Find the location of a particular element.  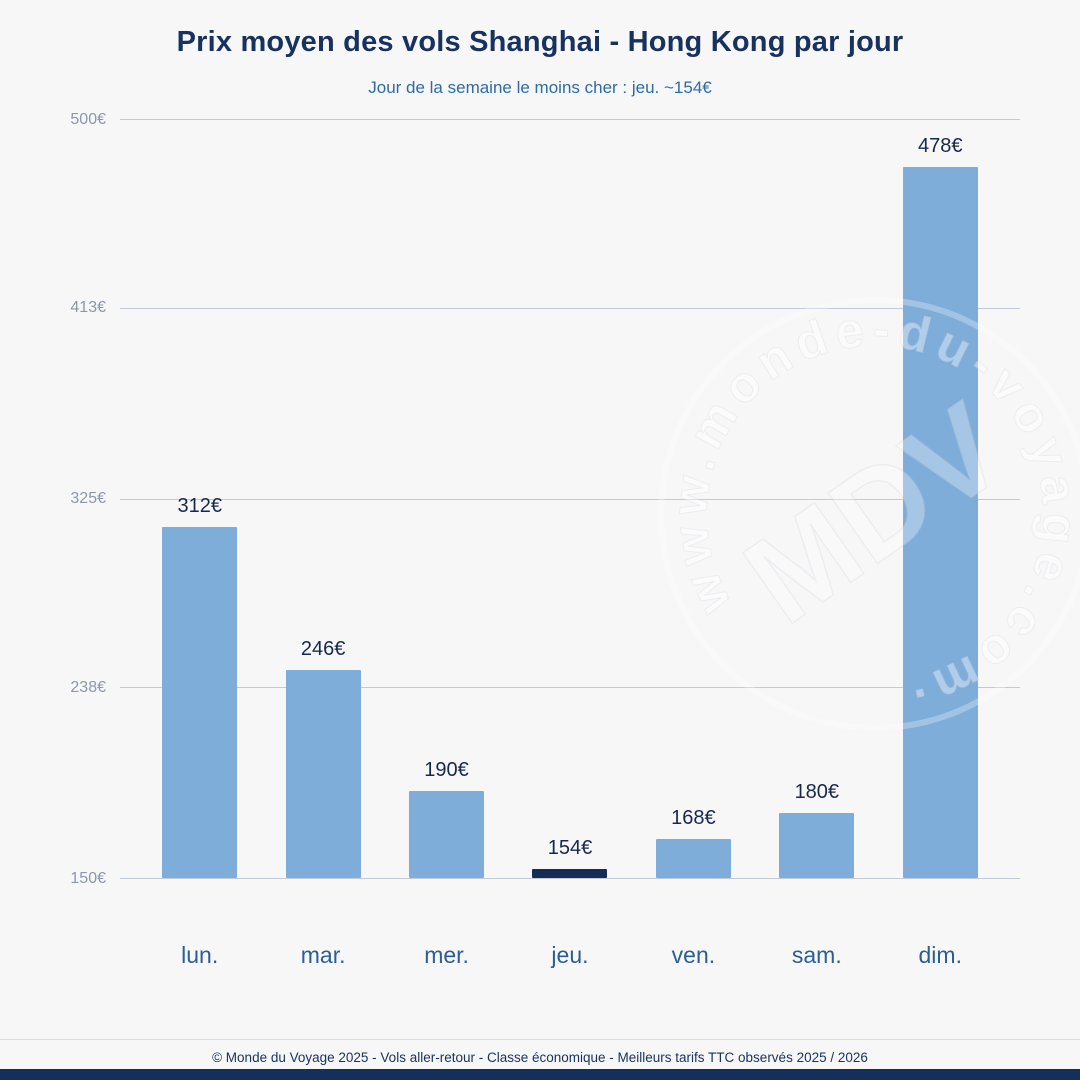

x-axis-label: lun. is located at coordinates (200, 955).